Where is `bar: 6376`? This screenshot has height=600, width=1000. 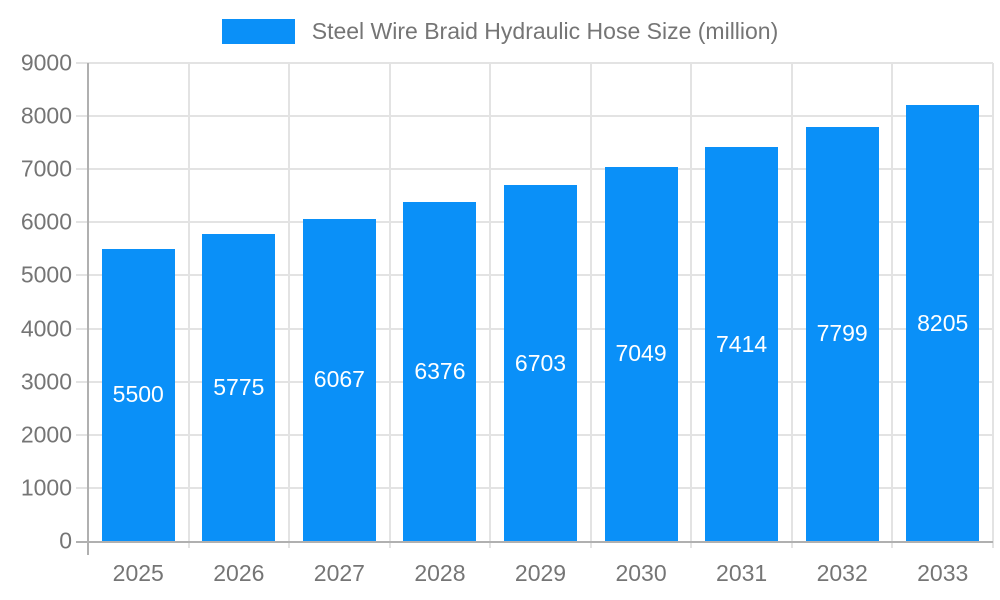 bar: 6376 is located at coordinates (440, 371).